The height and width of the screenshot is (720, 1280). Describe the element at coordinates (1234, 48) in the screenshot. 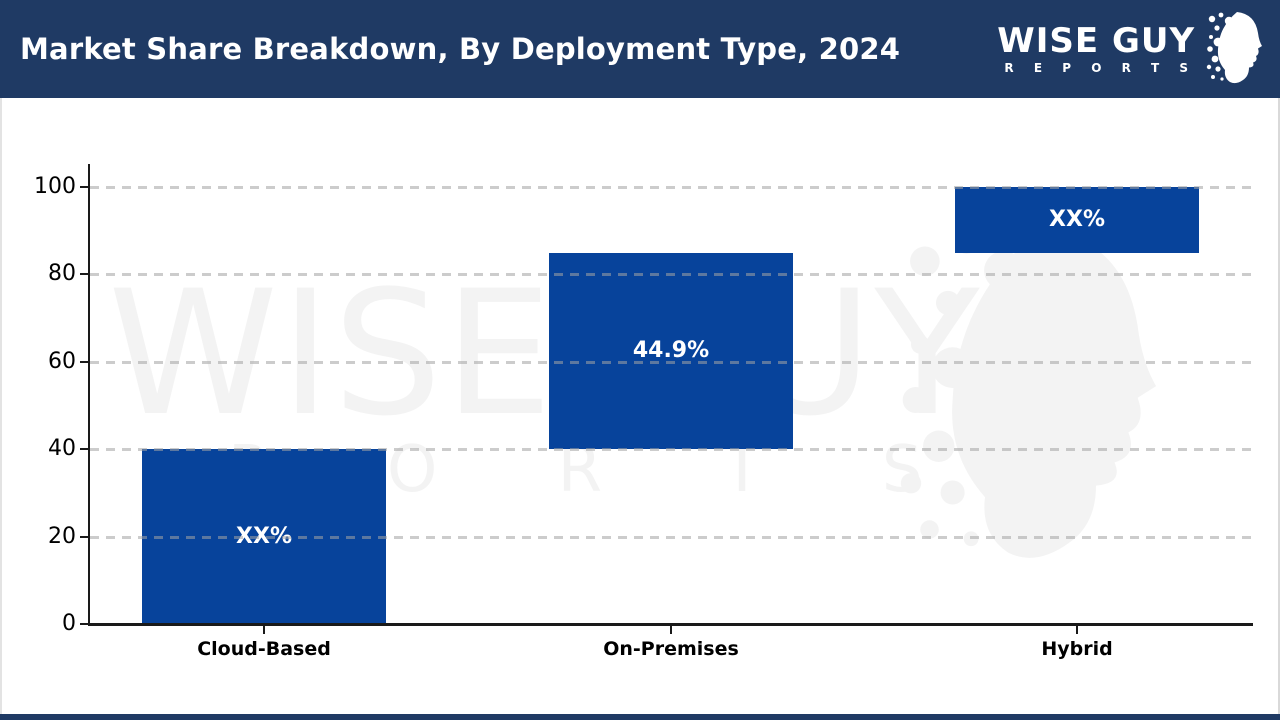

I see `head-profile-icon` at that location.